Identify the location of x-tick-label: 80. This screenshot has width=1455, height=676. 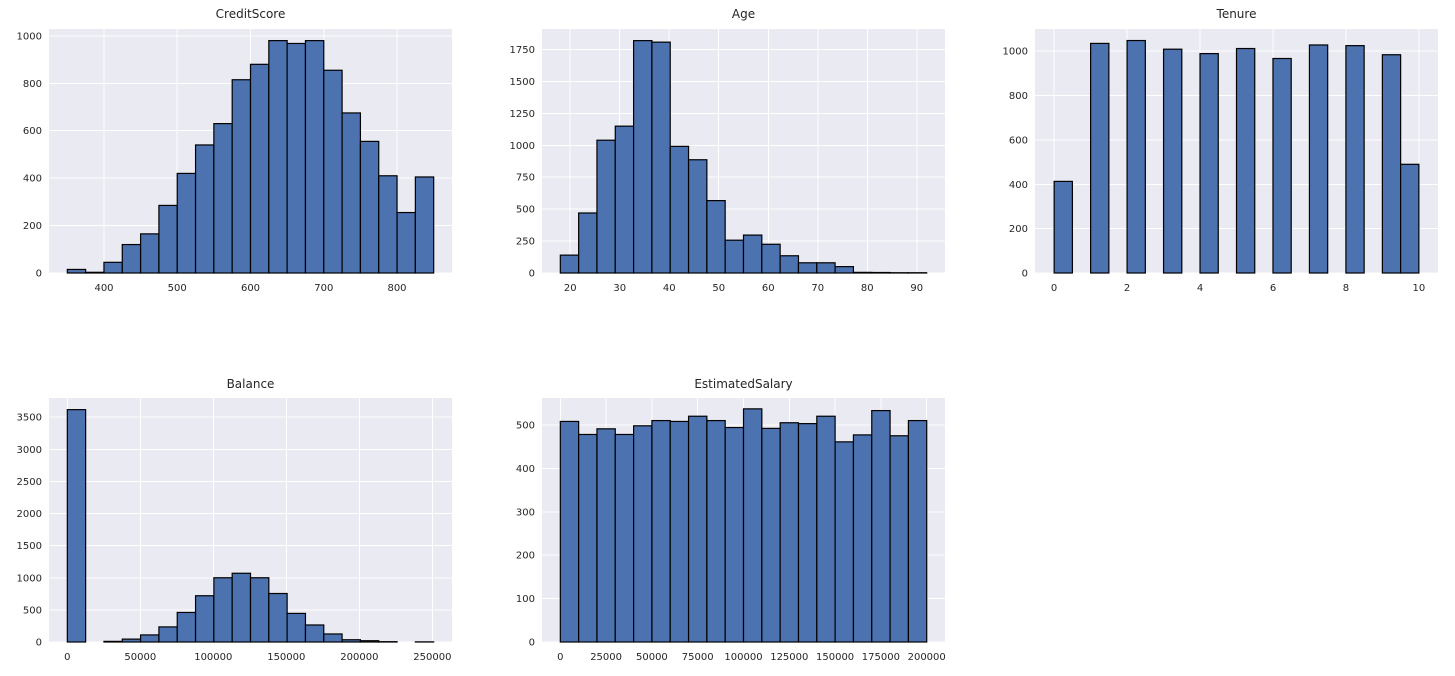
(867, 288).